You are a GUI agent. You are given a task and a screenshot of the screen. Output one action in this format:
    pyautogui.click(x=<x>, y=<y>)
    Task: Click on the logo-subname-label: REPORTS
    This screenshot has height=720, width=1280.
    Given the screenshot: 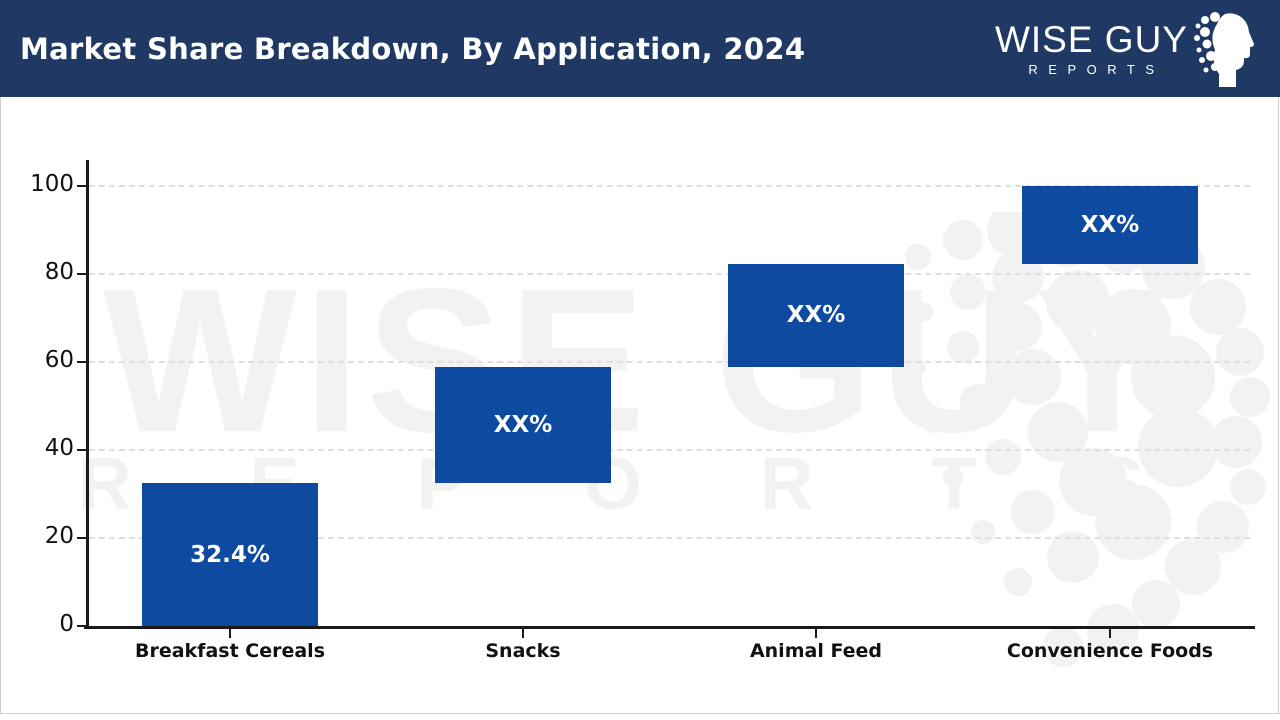 What is the action you would take?
    pyautogui.click(x=1096, y=69)
    